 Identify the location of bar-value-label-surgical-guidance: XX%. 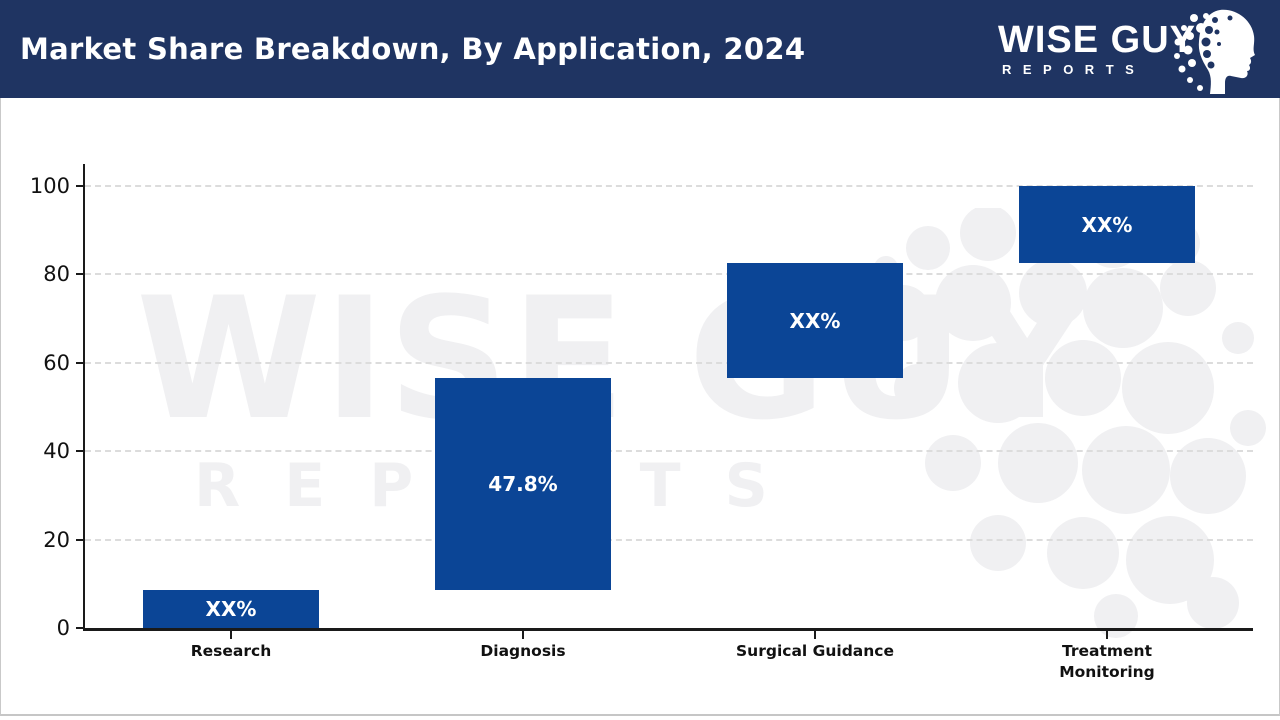
(815, 320).